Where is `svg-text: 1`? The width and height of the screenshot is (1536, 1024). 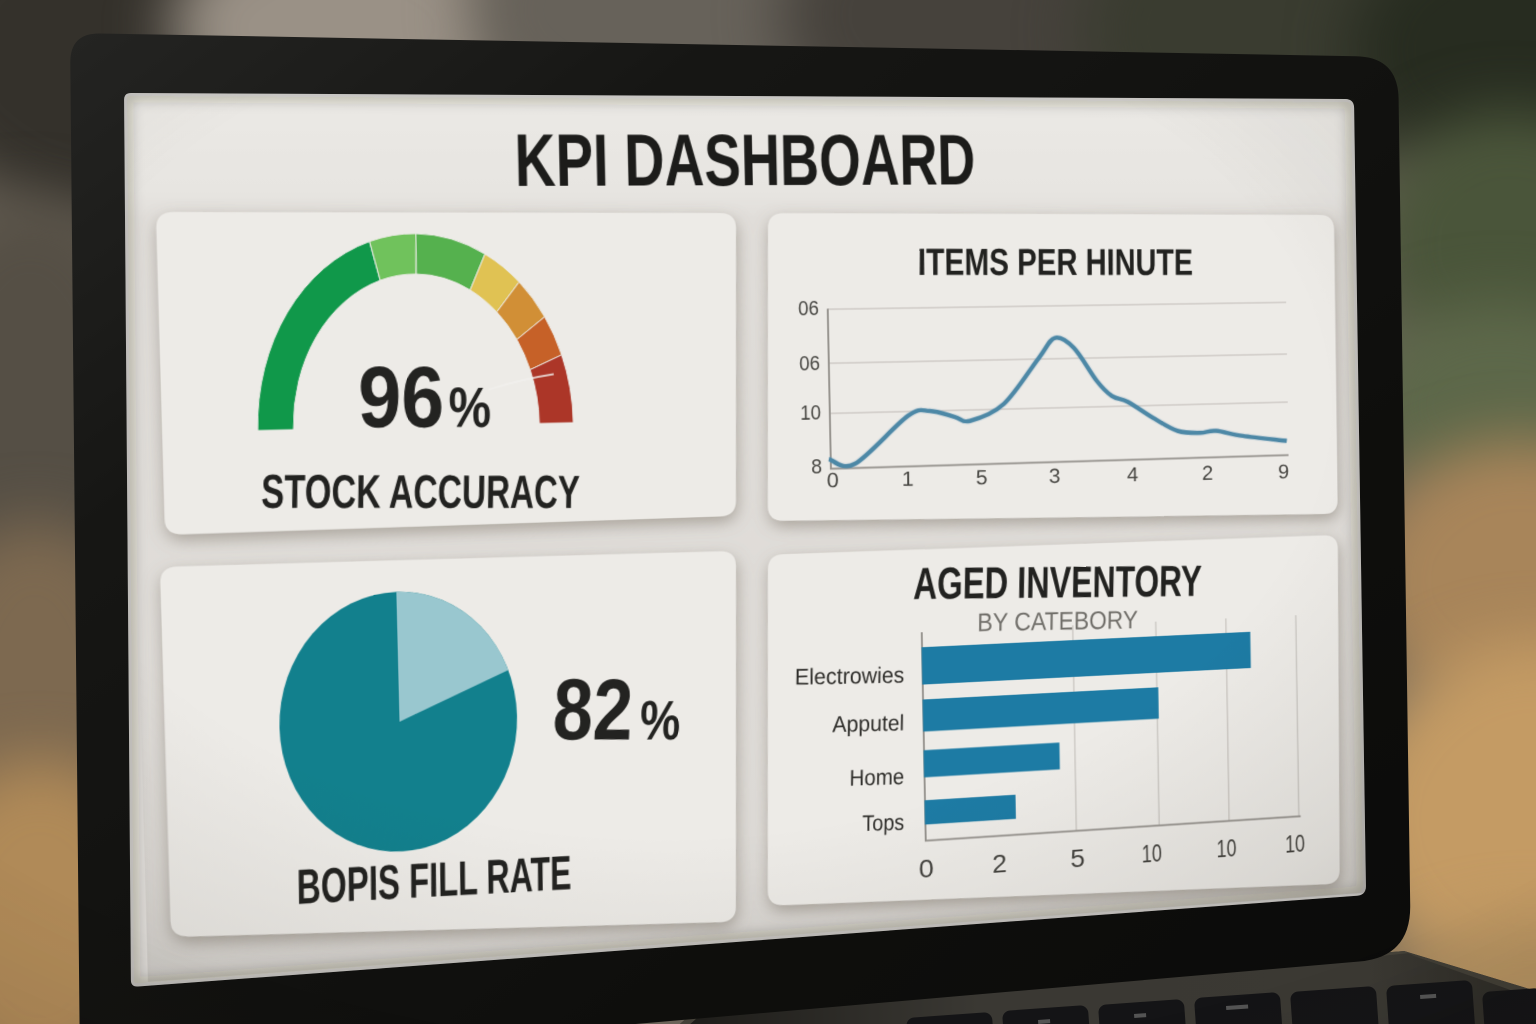
svg-text: 1 is located at coordinates (908, 479).